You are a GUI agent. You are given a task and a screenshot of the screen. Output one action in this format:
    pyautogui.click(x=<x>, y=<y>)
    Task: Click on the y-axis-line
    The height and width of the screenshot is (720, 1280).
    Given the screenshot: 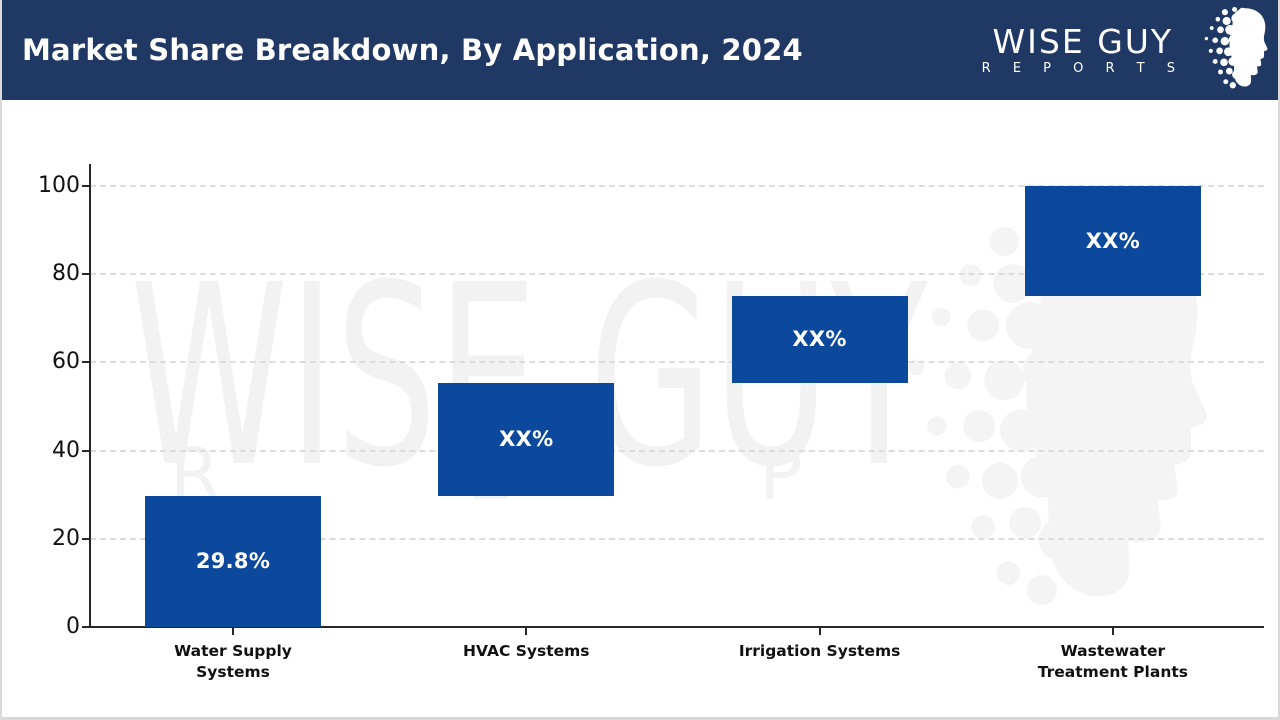 What is the action you would take?
    pyautogui.click(x=90, y=396)
    